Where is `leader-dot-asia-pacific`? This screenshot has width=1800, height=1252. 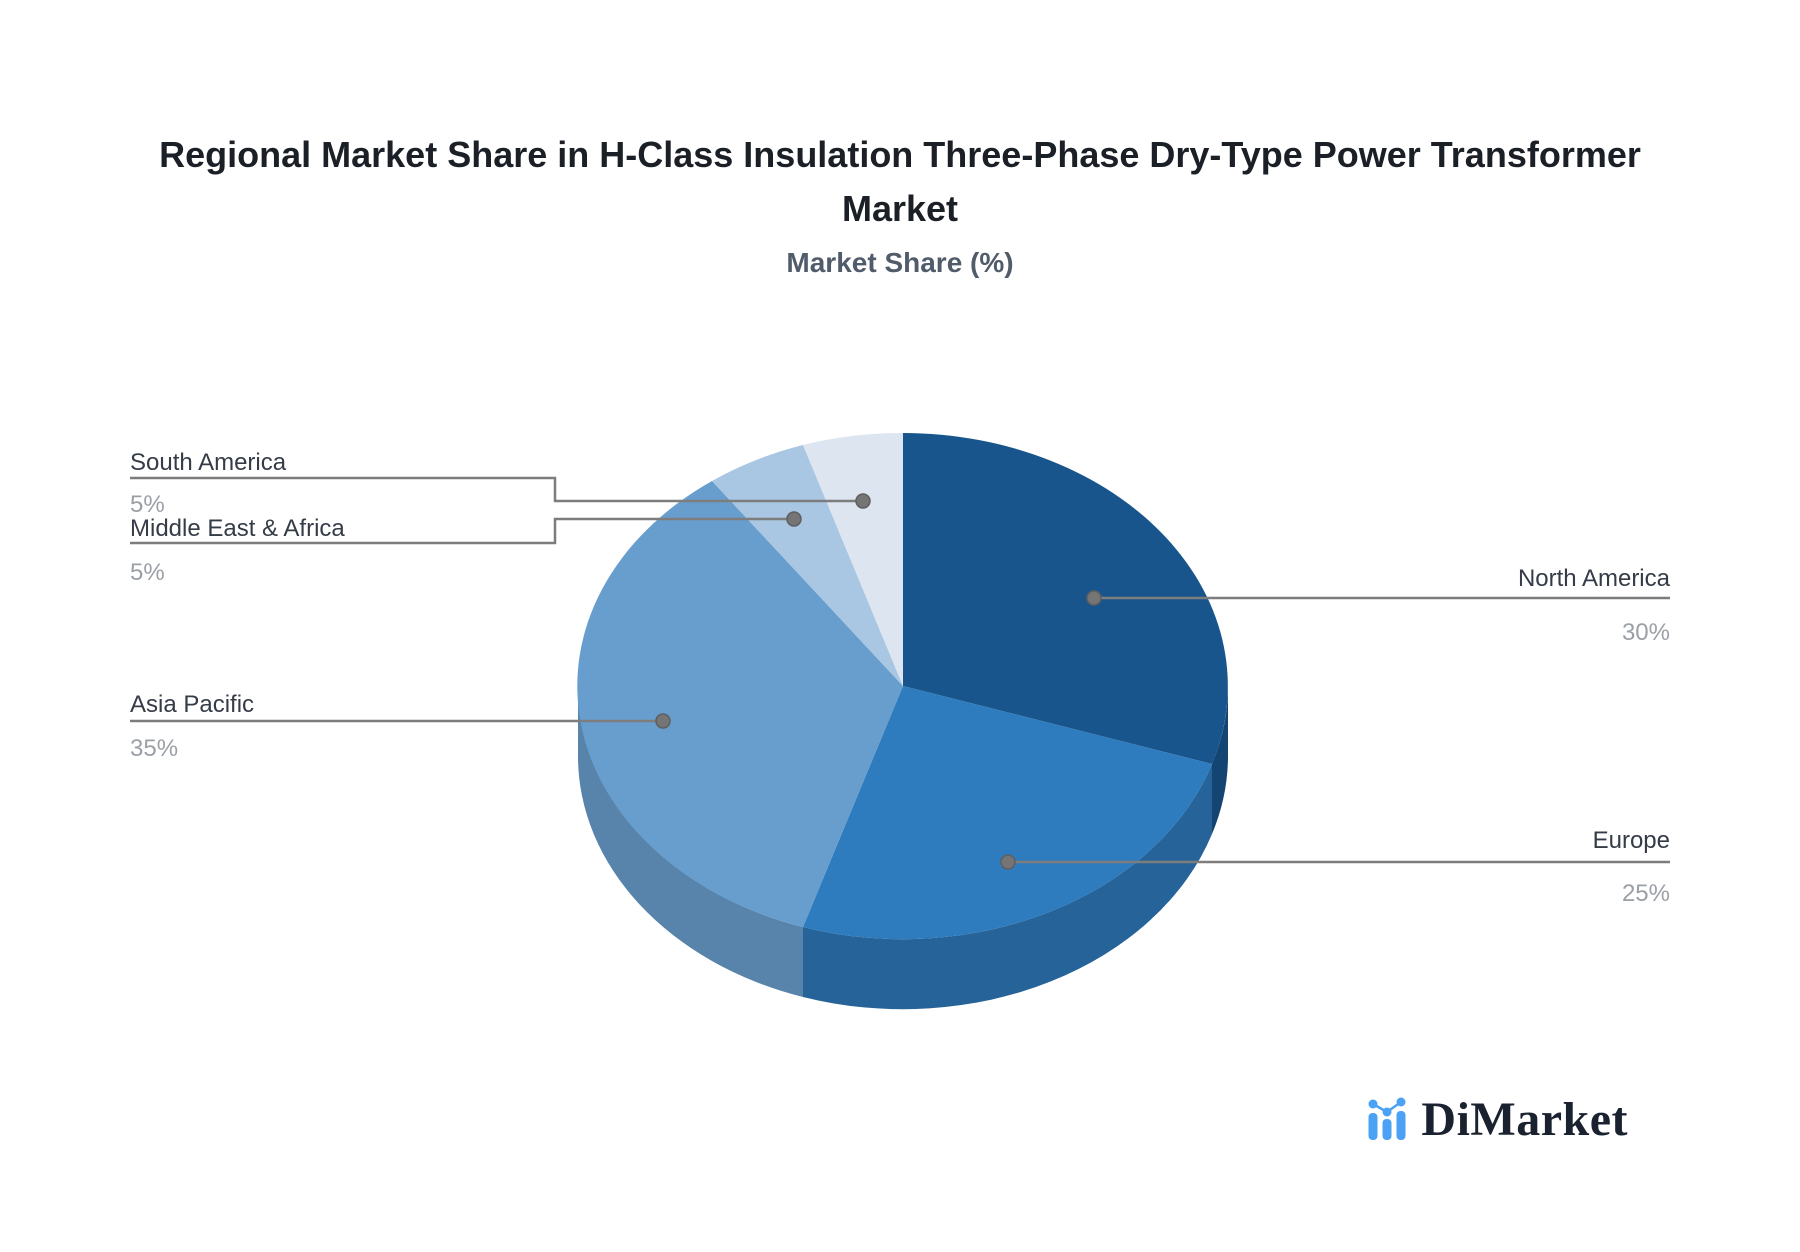 leader-dot-asia-pacific is located at coordinates (663, 721).